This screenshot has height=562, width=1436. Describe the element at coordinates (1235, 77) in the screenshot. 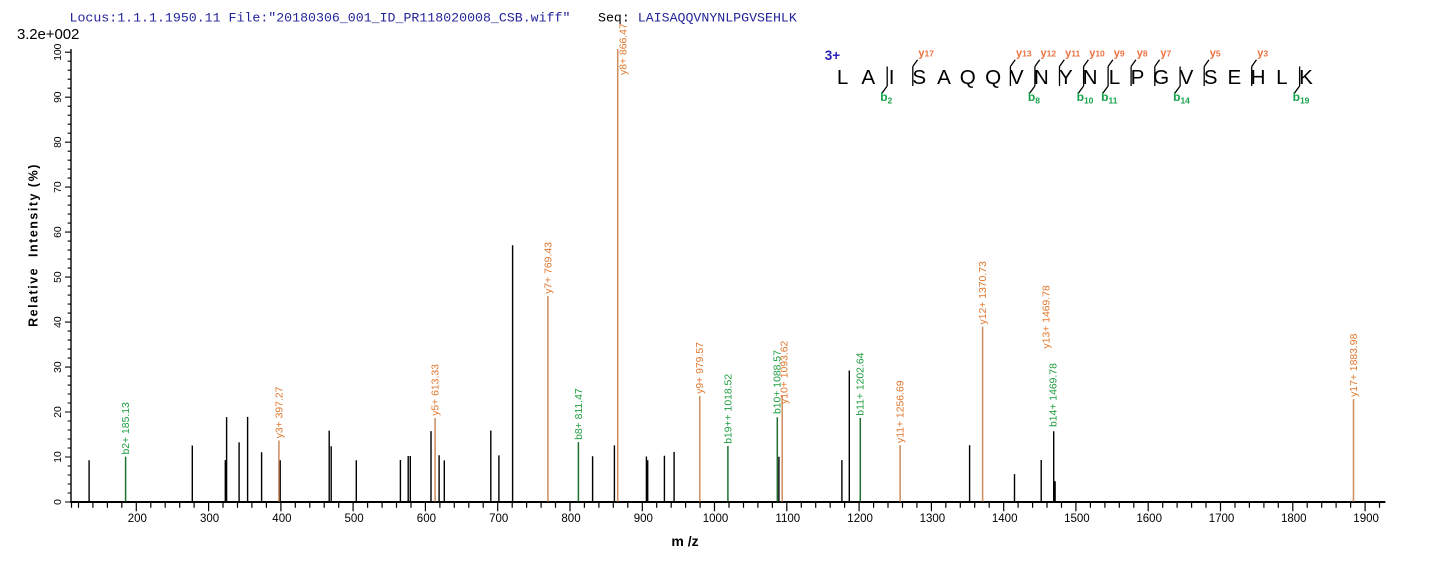

I see `svg-text: E` at that location.